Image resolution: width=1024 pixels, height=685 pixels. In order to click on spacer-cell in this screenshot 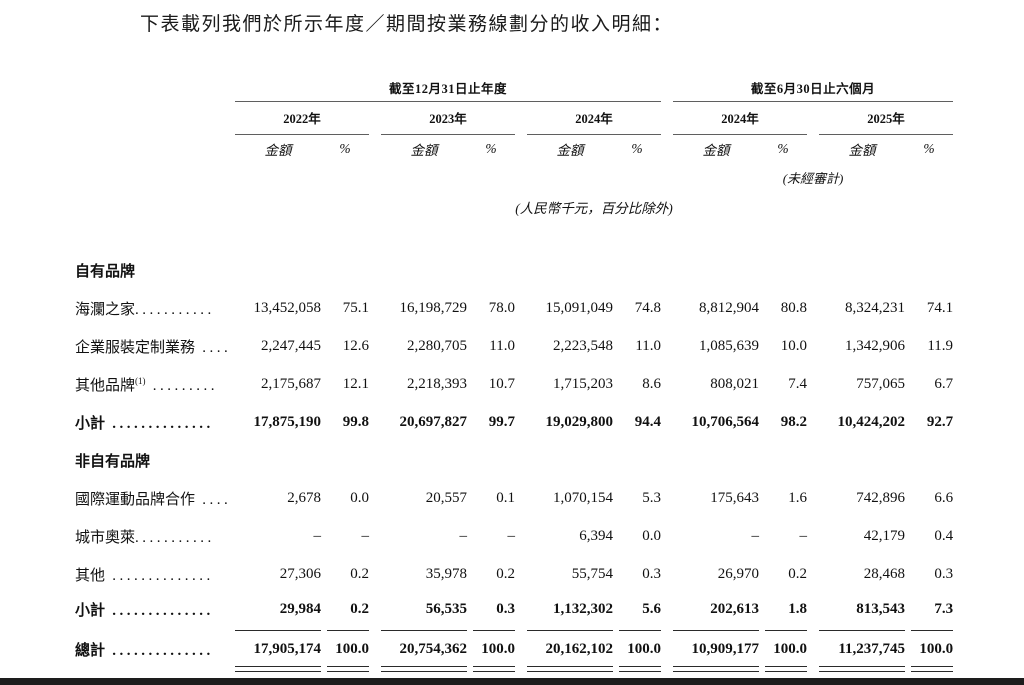, I will do `click(514, 237)`.